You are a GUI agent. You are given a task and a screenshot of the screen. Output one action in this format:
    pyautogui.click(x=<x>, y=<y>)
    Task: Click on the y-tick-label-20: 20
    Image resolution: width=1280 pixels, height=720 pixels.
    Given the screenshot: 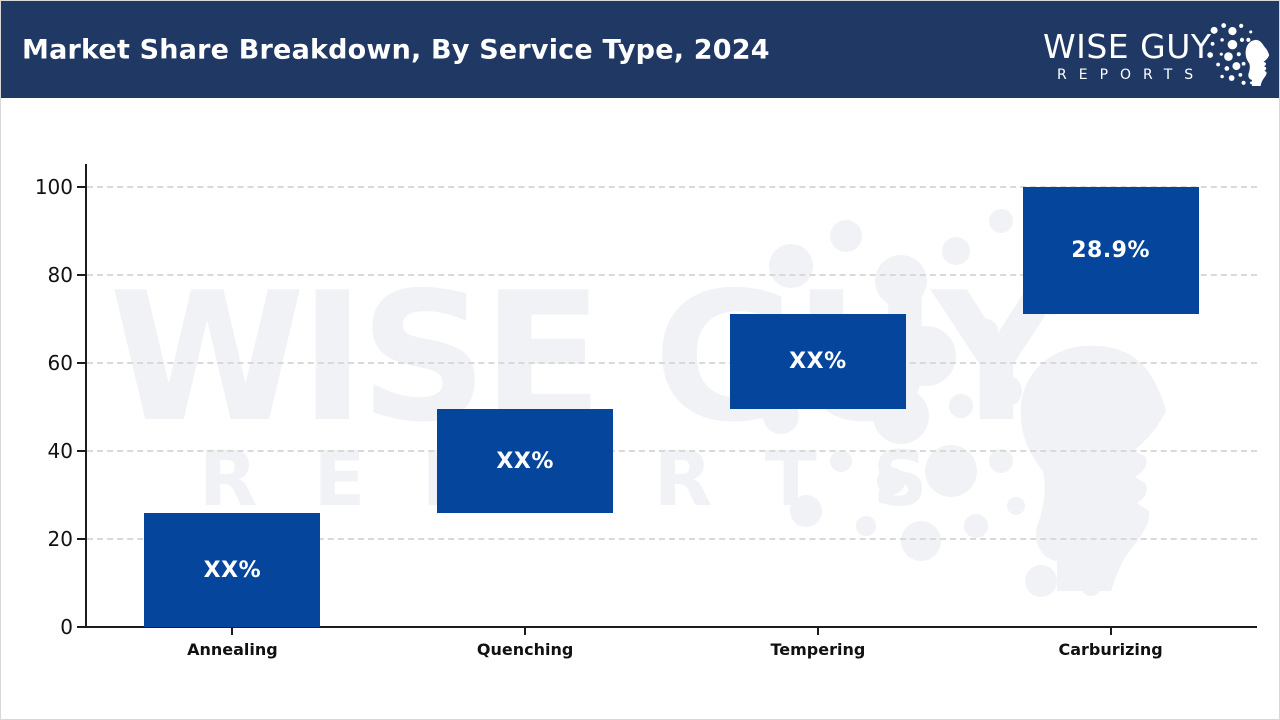 What is the action you would take?
    pyautogui.click(x=60, y=539)
    